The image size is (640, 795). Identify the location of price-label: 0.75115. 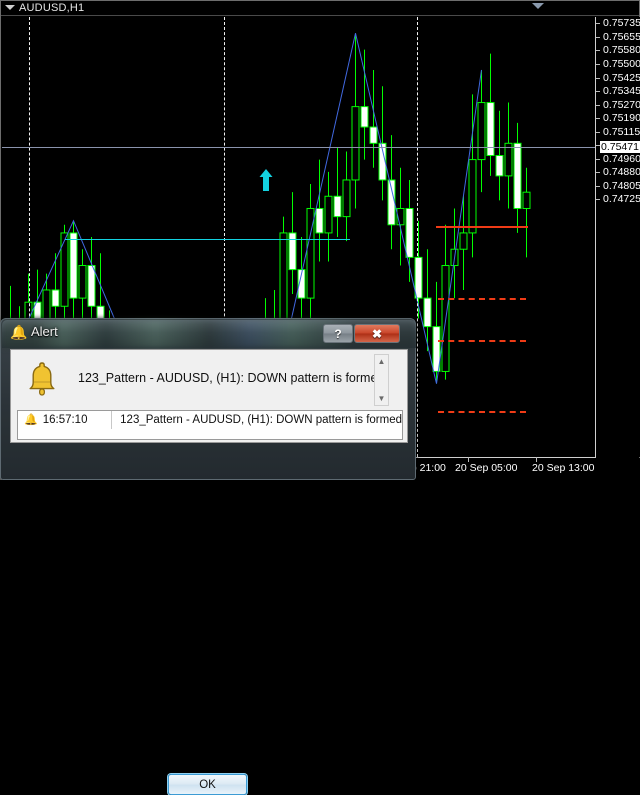
(621, 131).